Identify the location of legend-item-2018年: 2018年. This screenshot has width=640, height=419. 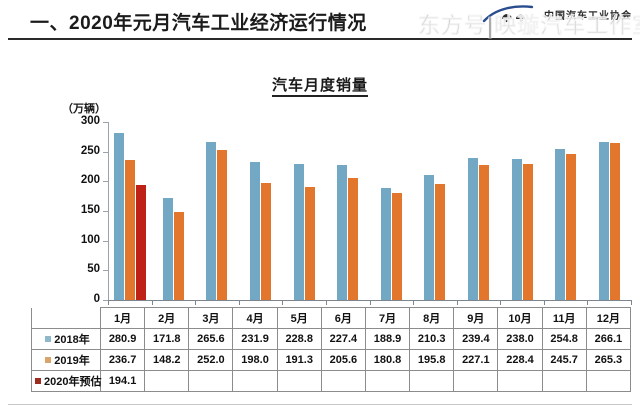
(66, 339).